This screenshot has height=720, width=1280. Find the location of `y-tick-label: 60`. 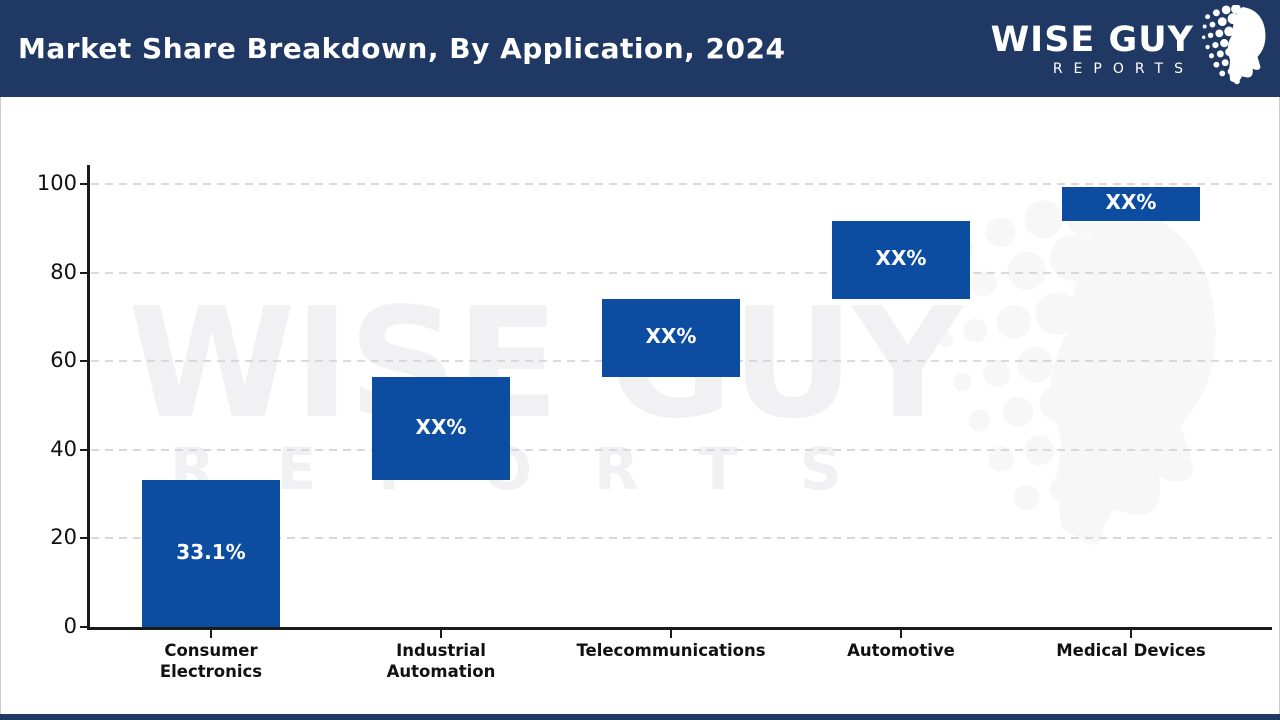

y-tick-label: 60 is located at coordinates (63, 360).